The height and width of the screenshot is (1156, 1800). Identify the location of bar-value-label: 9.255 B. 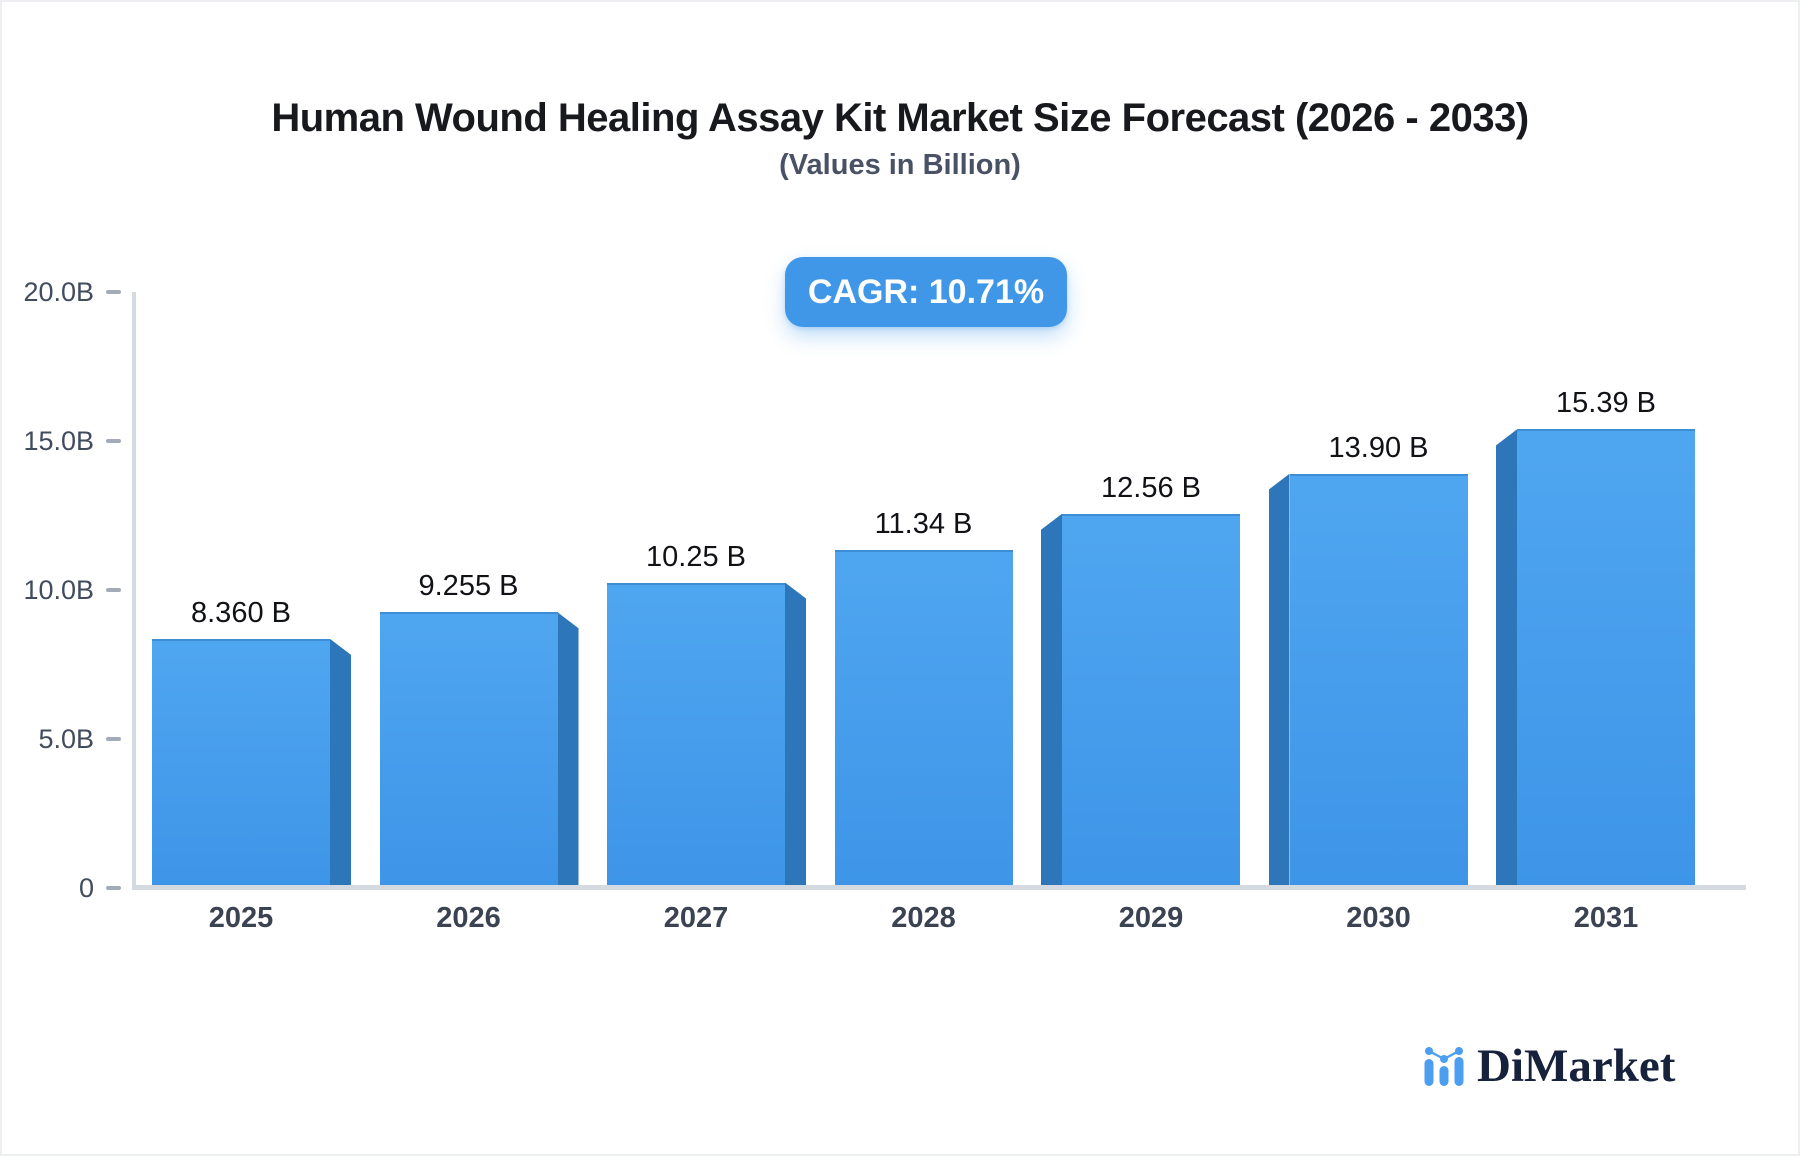
(468, 586).